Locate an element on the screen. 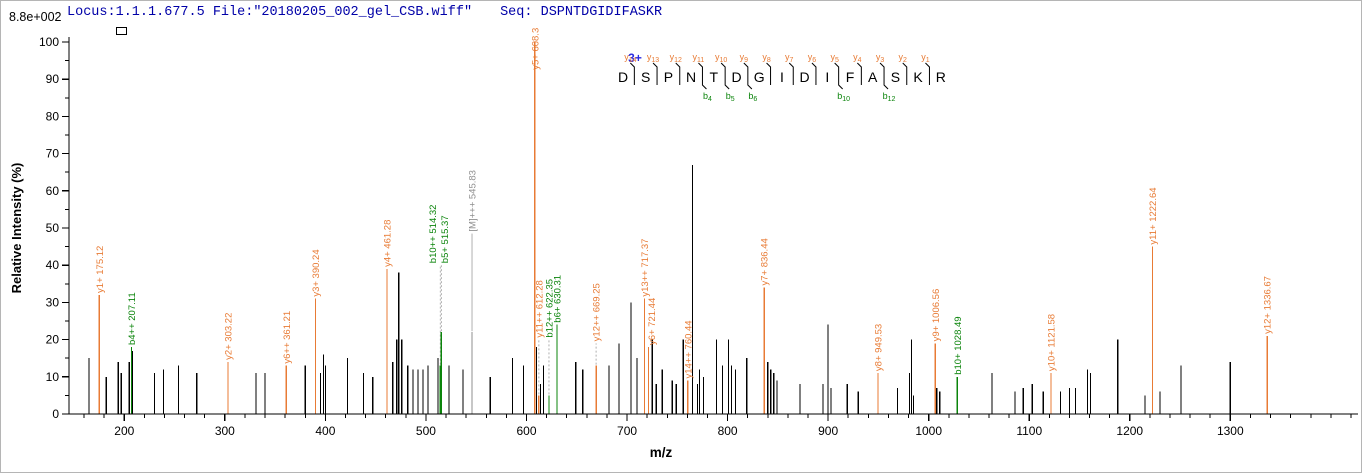  x-tick-label: 500 is located at coordinates (426, 431).